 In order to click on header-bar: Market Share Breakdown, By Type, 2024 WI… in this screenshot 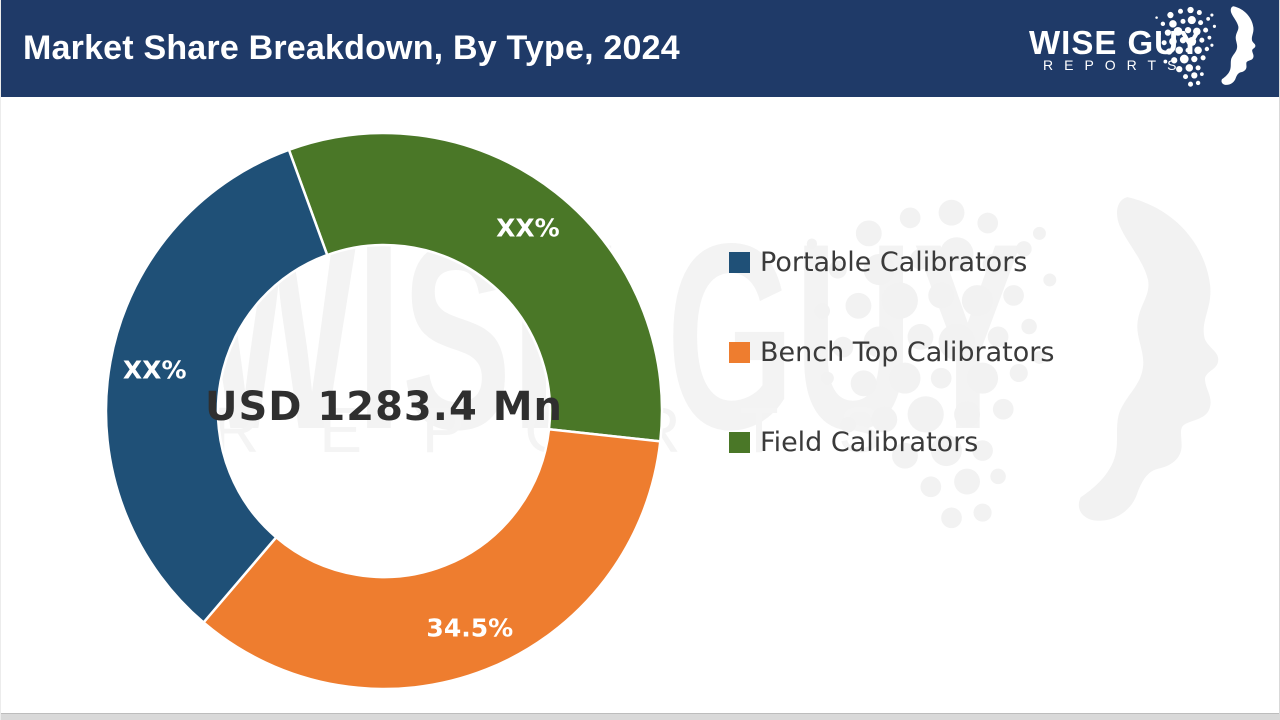, I will do `click(640, 48)`.